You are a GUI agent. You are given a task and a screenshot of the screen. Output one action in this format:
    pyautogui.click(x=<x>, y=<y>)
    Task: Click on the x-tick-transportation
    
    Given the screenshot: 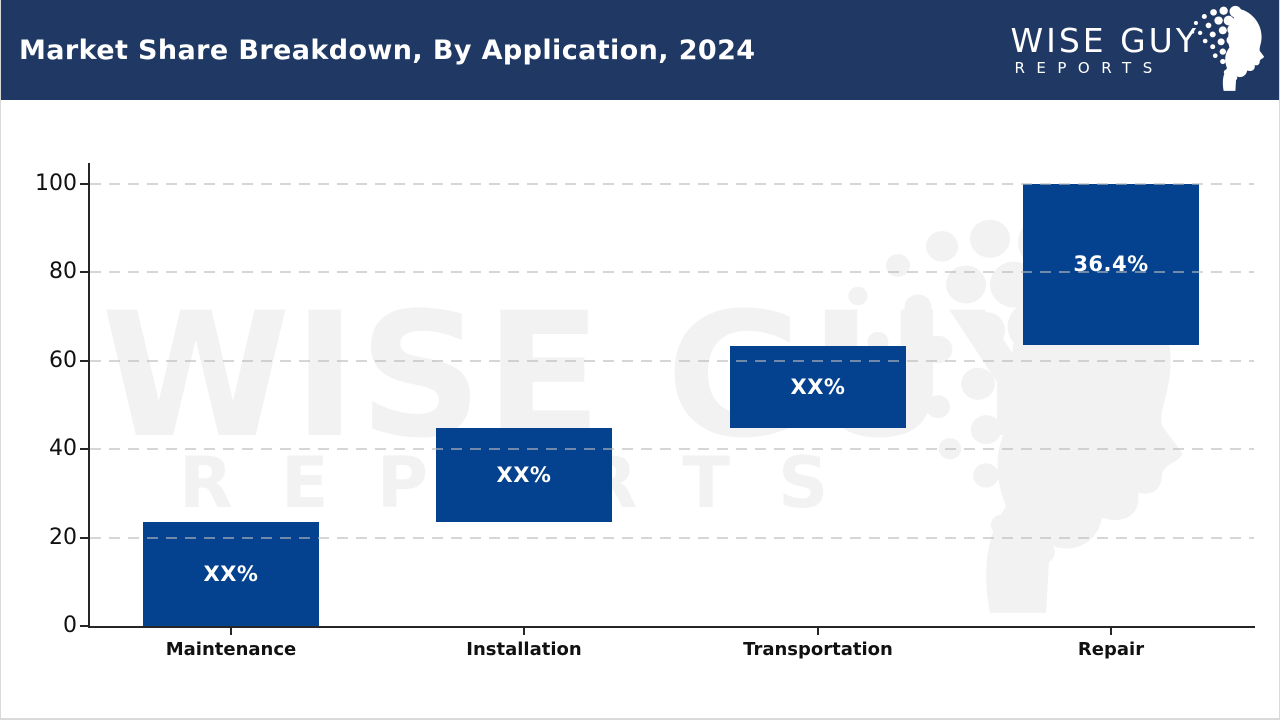 What is the action you would take?
    pyautogui.click(x=818, y=631)
    